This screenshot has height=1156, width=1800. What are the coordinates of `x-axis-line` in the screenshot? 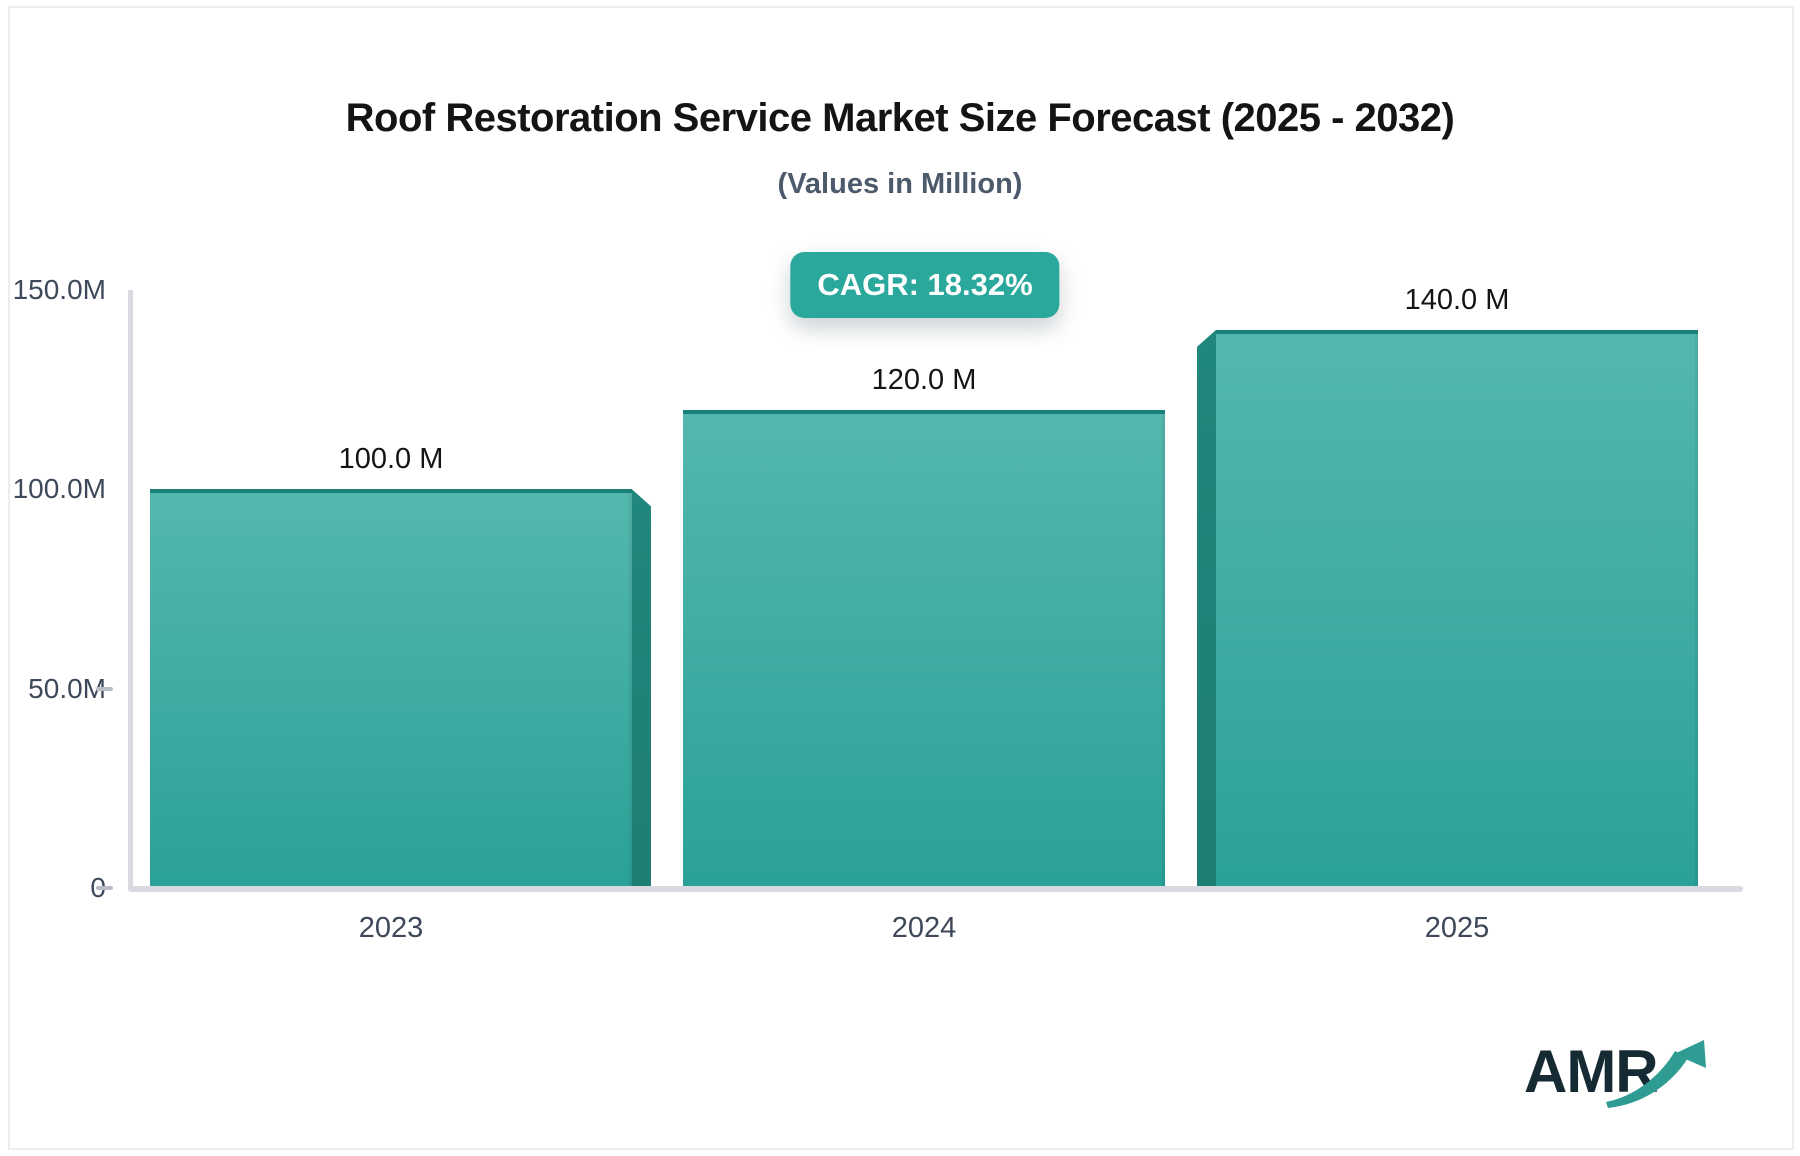 It's located at (935, 889).